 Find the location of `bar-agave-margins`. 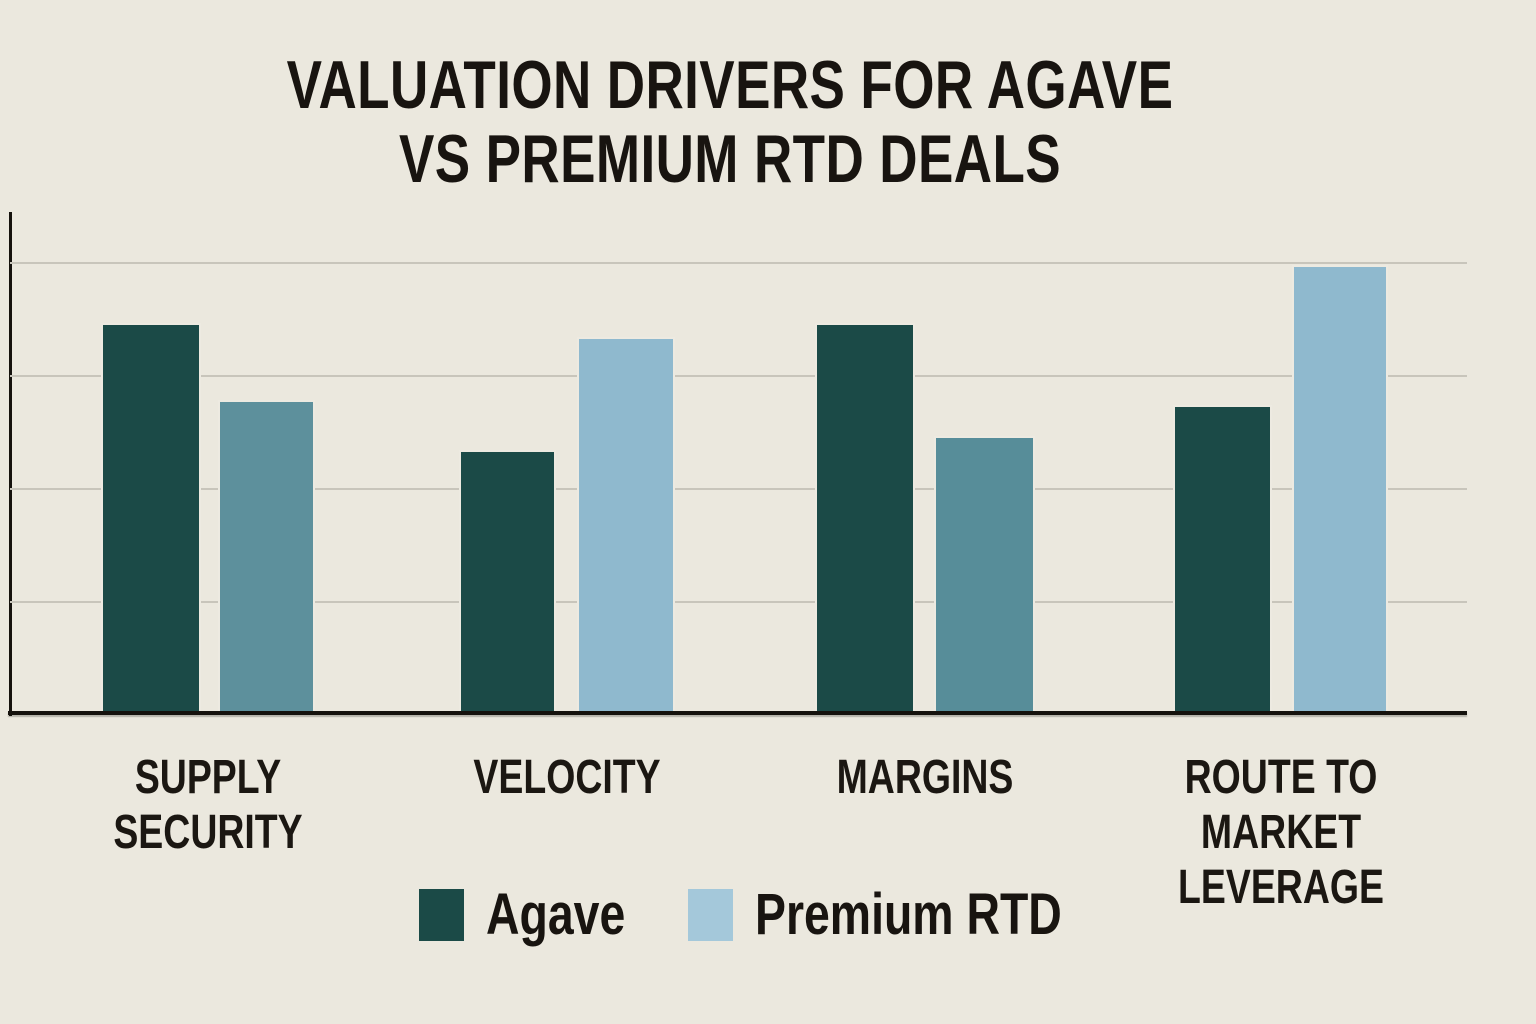

bar-agave-margins is located at coordinates (865, 519).